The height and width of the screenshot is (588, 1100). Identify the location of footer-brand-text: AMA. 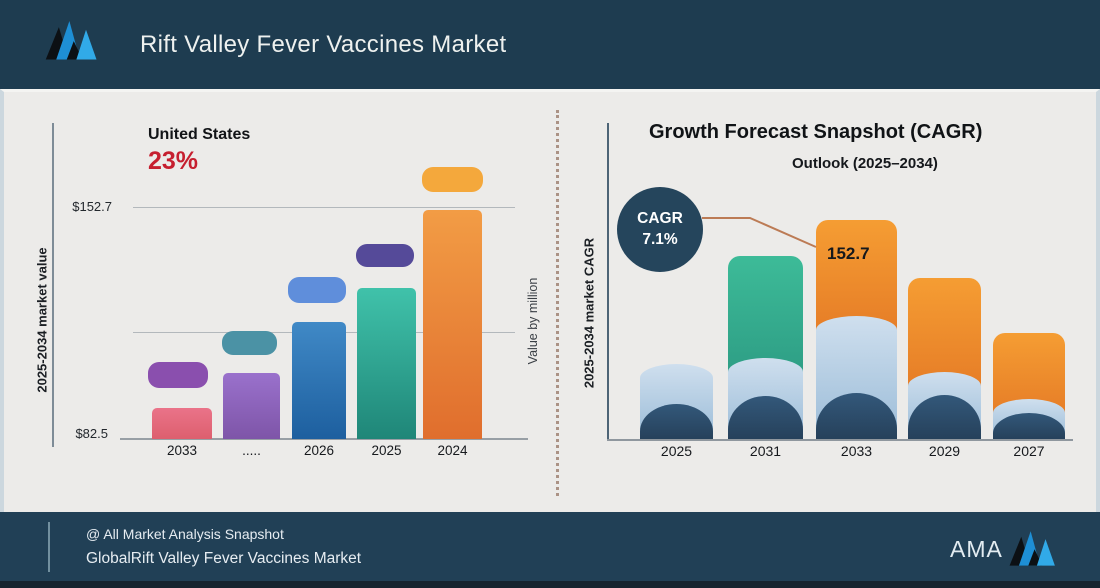
(976, 549).